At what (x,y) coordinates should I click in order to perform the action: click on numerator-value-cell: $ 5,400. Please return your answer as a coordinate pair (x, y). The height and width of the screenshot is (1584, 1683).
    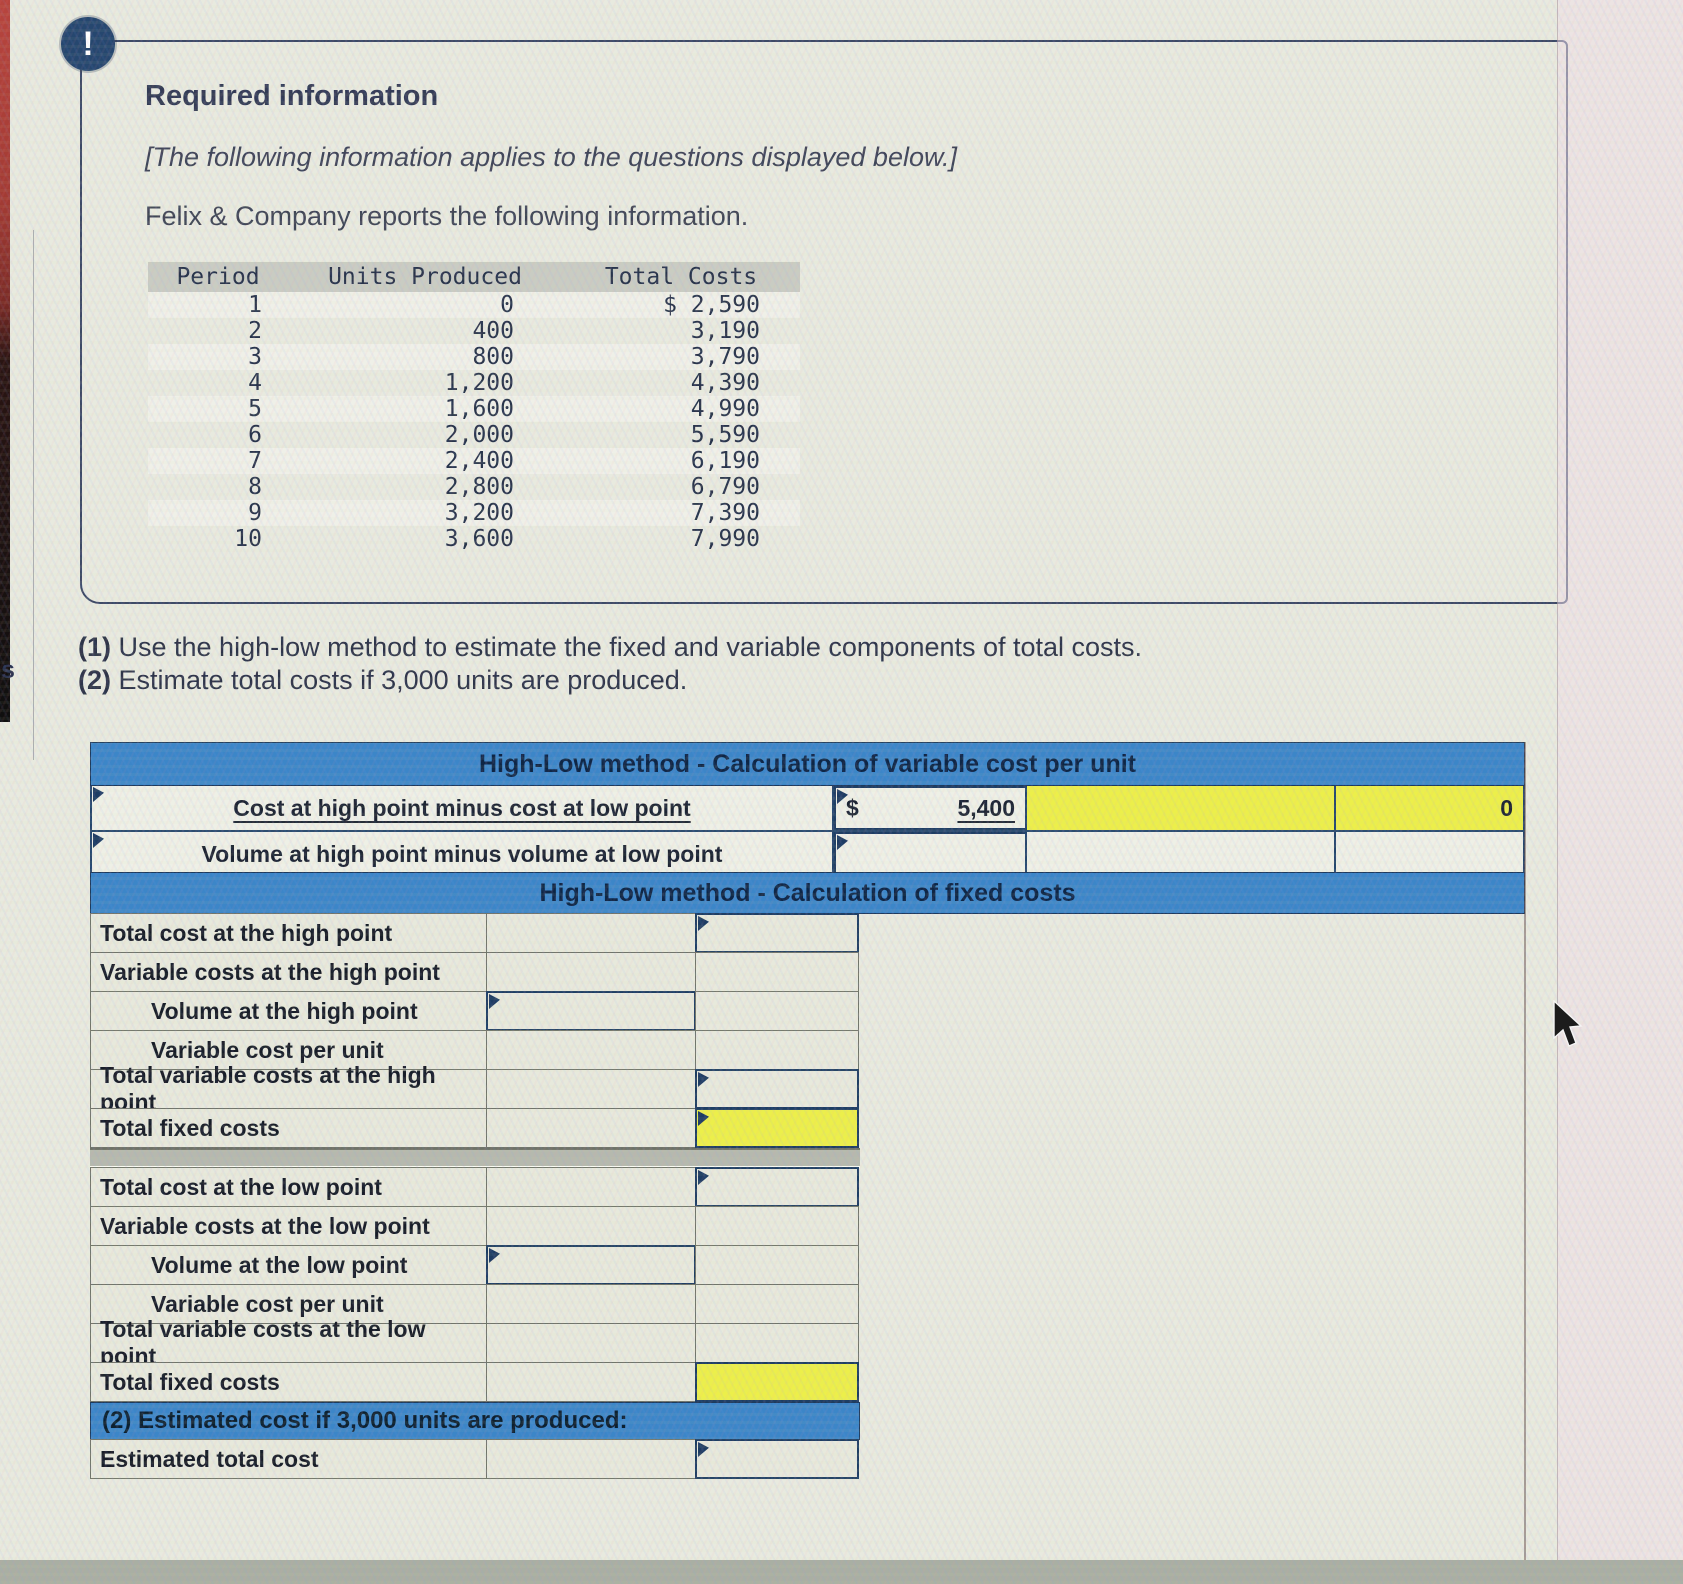
    Looking at the image, I should click on (930, 808).